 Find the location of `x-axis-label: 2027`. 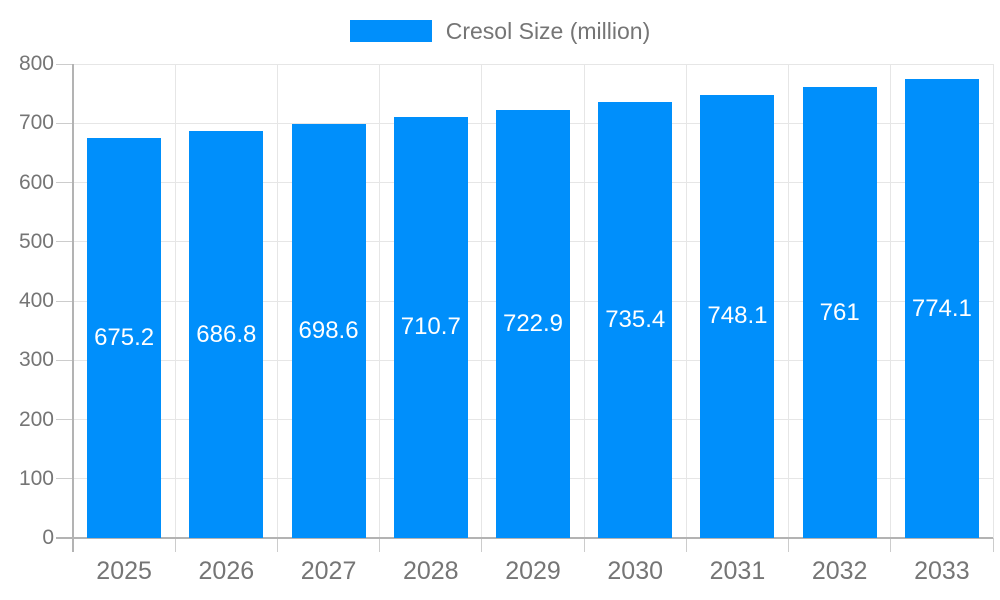

x-axis-label: 2027 is located at coordinates (328, 571).